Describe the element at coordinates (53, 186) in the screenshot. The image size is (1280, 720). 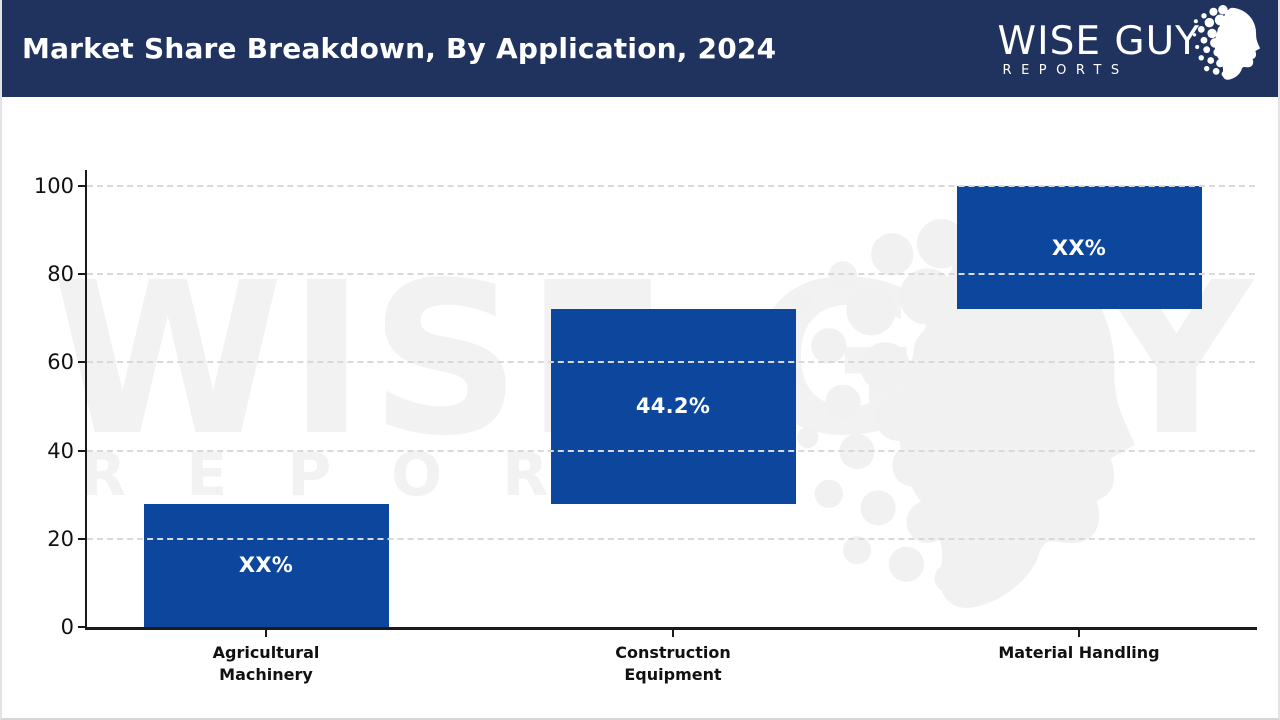
I see `y-tick-label: 100` at that location.